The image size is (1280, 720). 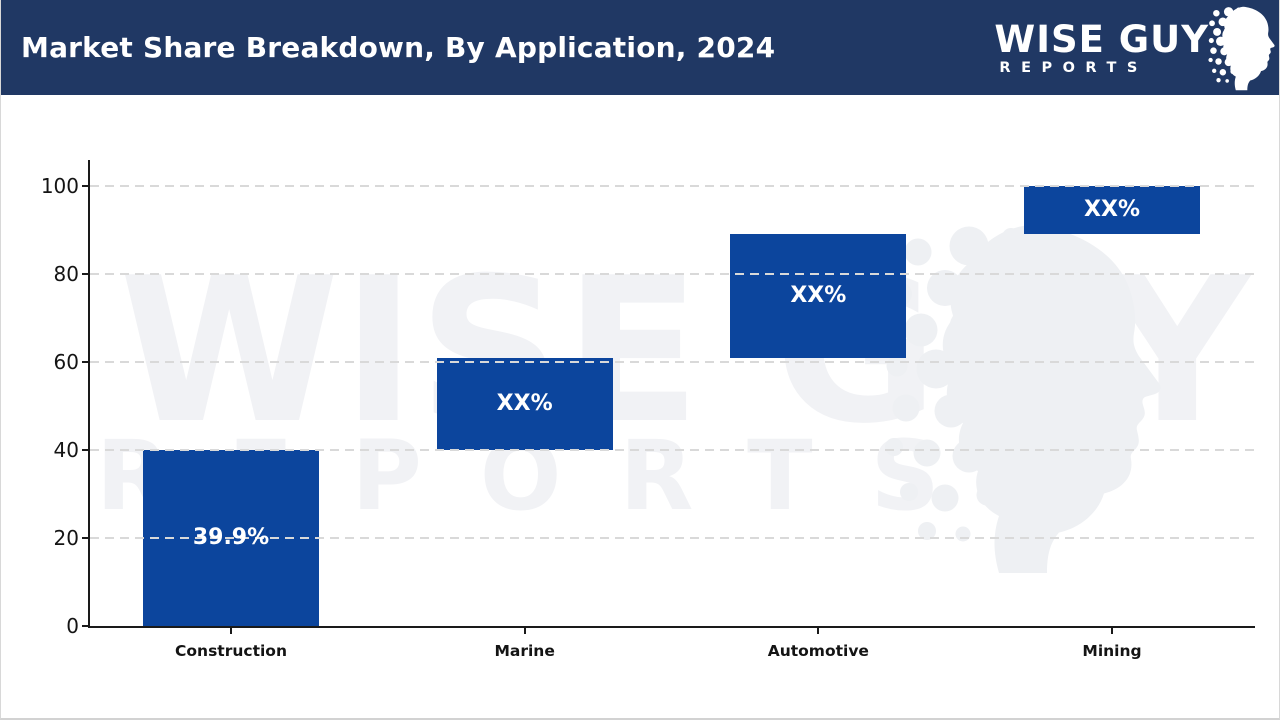 What do you see at coordinates (231, 538) in the screenshot?
I see `bar-value-label-construction: 39.9%` at bounding box center [231, 538].